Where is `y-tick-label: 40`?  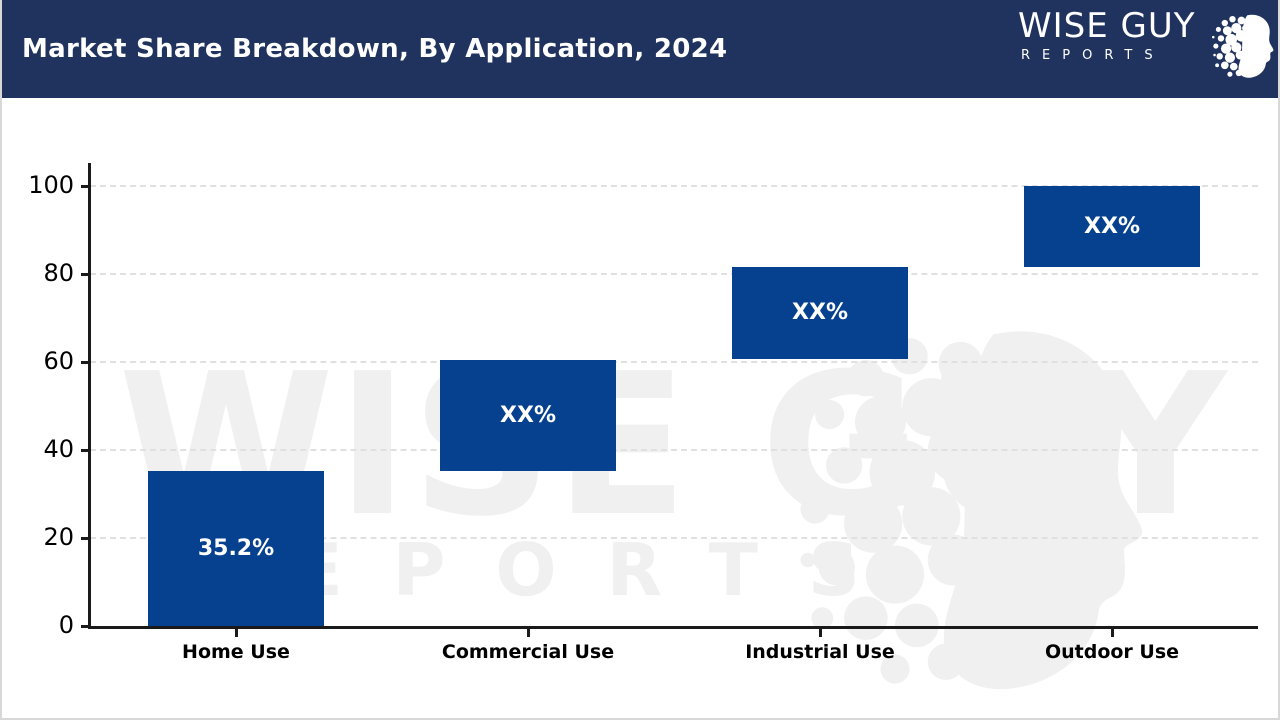 y-tick-label: 40 is located at coordinates (58, 449).